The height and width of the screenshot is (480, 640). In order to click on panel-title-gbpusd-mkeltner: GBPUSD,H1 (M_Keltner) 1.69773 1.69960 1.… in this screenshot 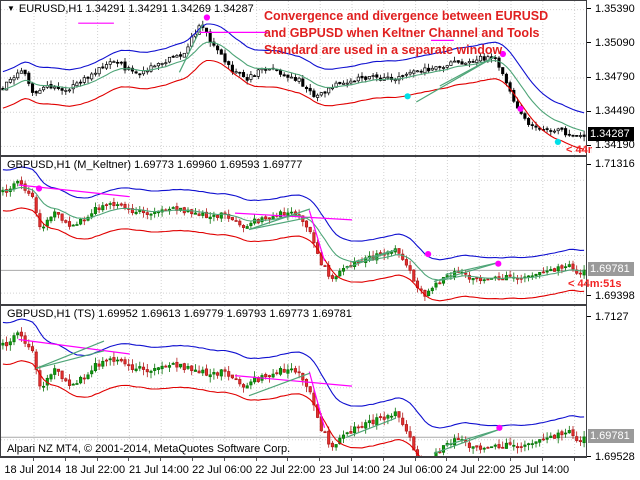, I will do `click(155, 165)`.